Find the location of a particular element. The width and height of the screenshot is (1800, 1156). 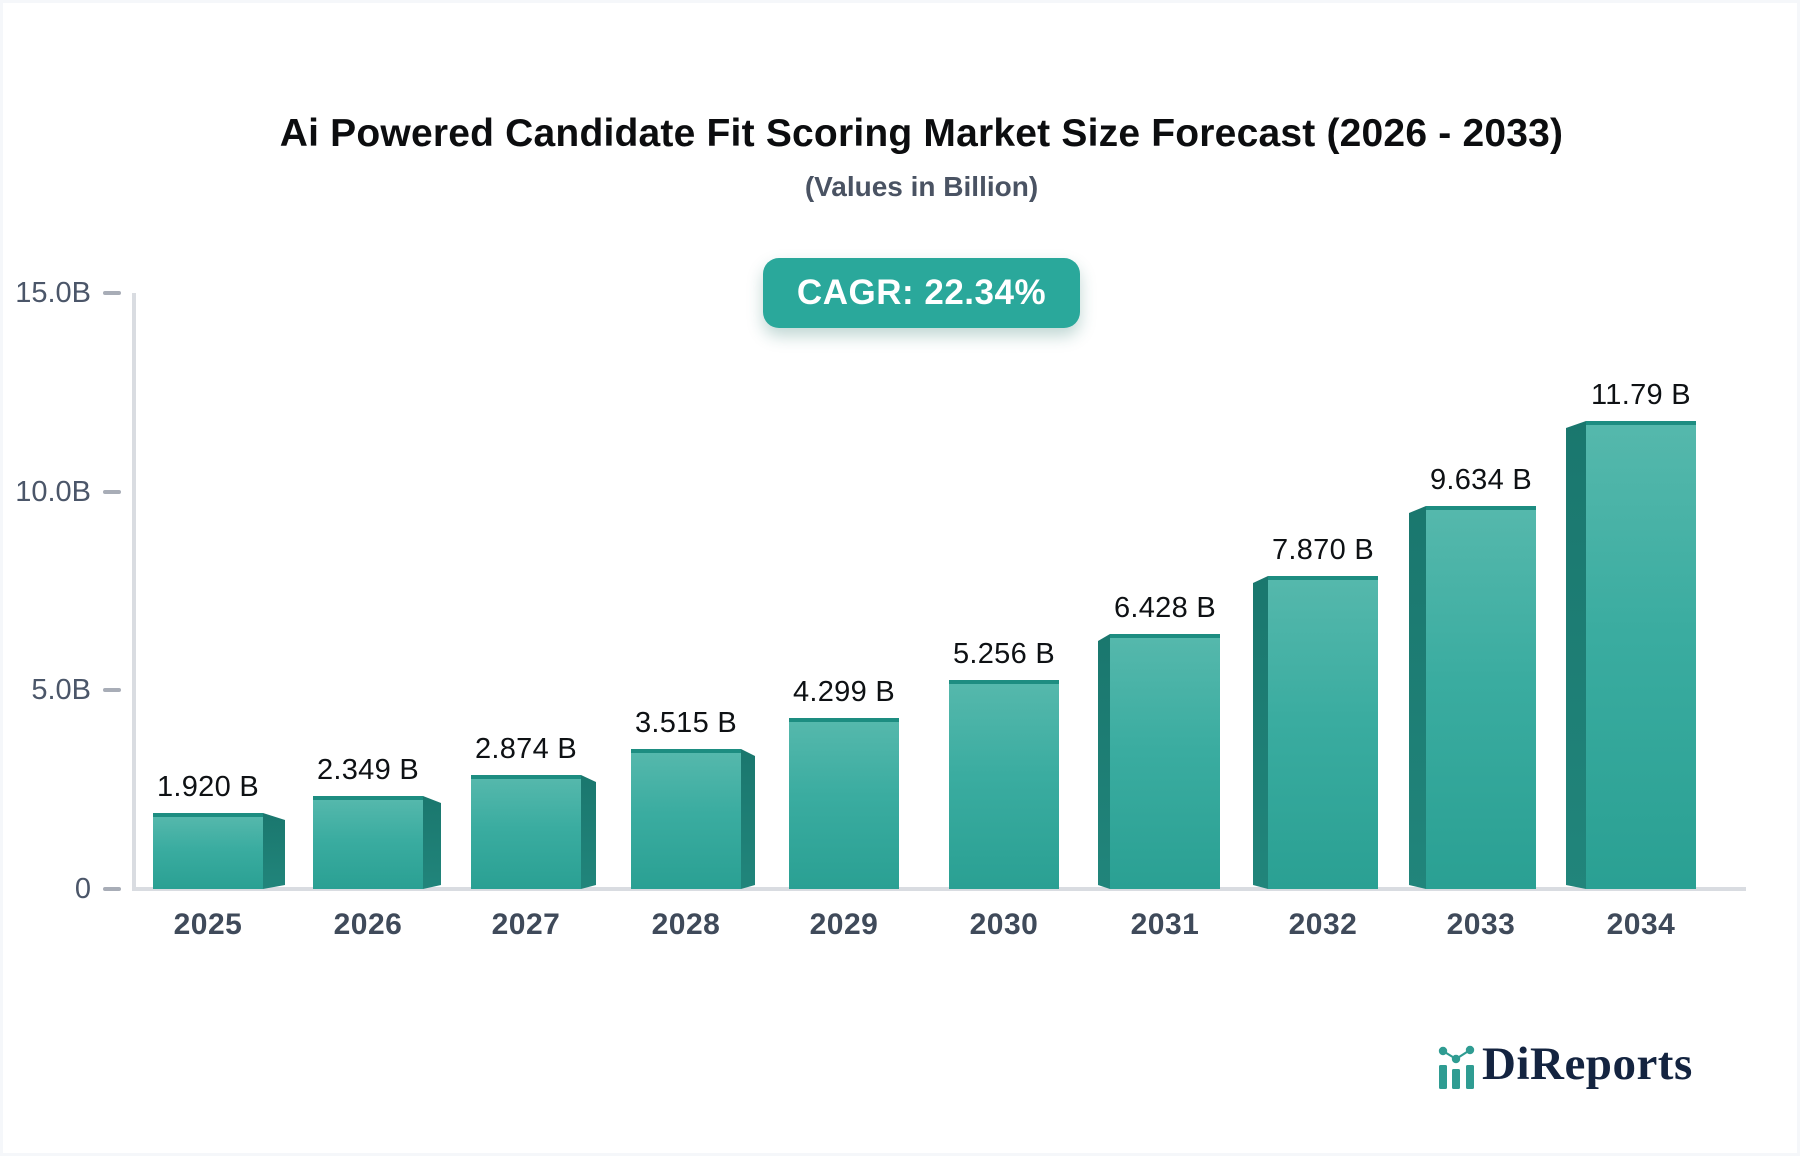

bar-2027 is located at coordinates (526, 832).